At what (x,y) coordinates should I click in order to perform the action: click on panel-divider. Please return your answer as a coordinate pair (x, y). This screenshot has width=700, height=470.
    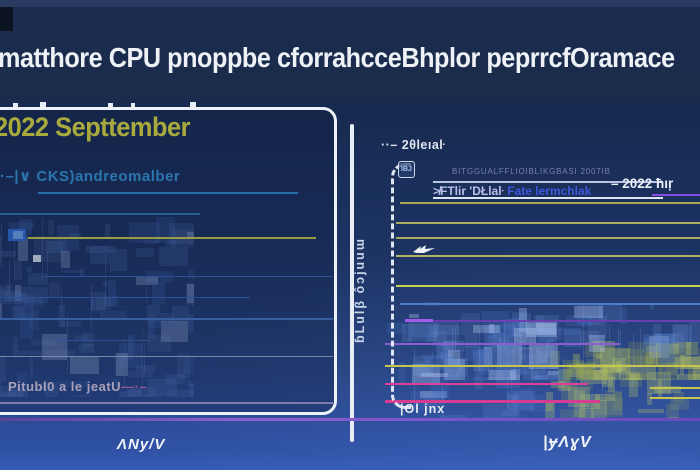
    Looking at the image, I should click on (352, 283).